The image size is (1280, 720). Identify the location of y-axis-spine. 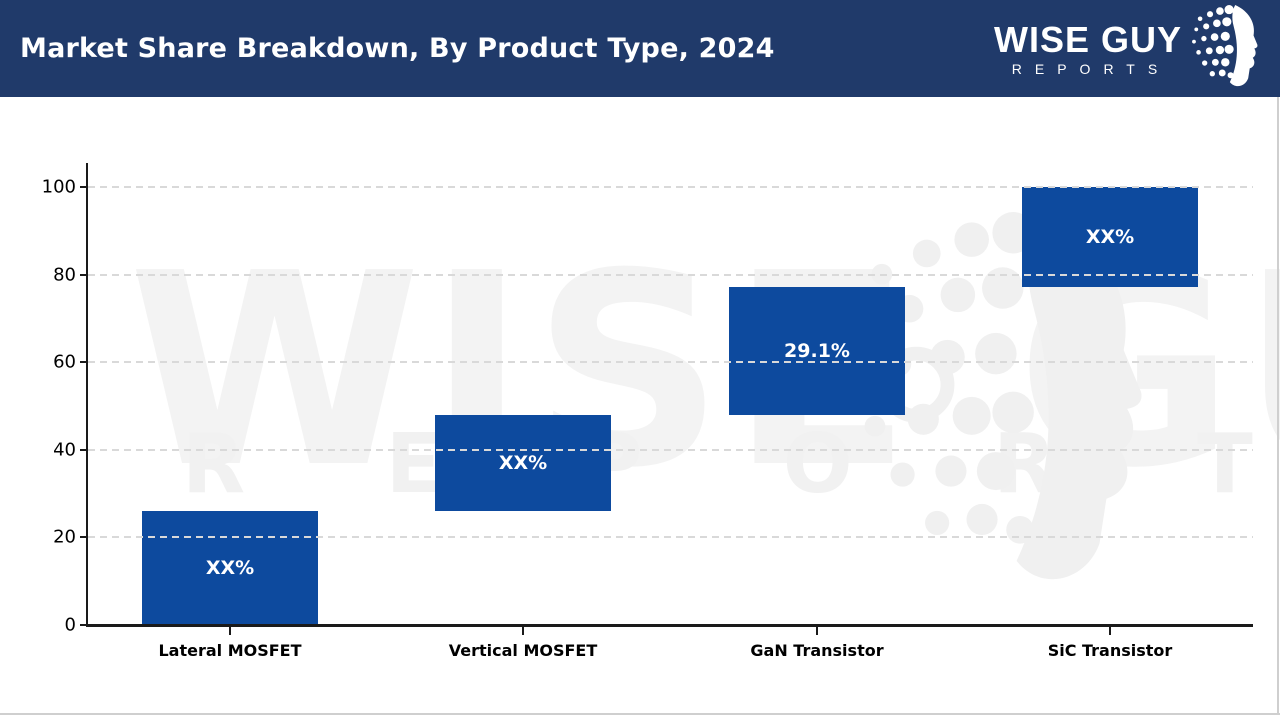
(87, 394).